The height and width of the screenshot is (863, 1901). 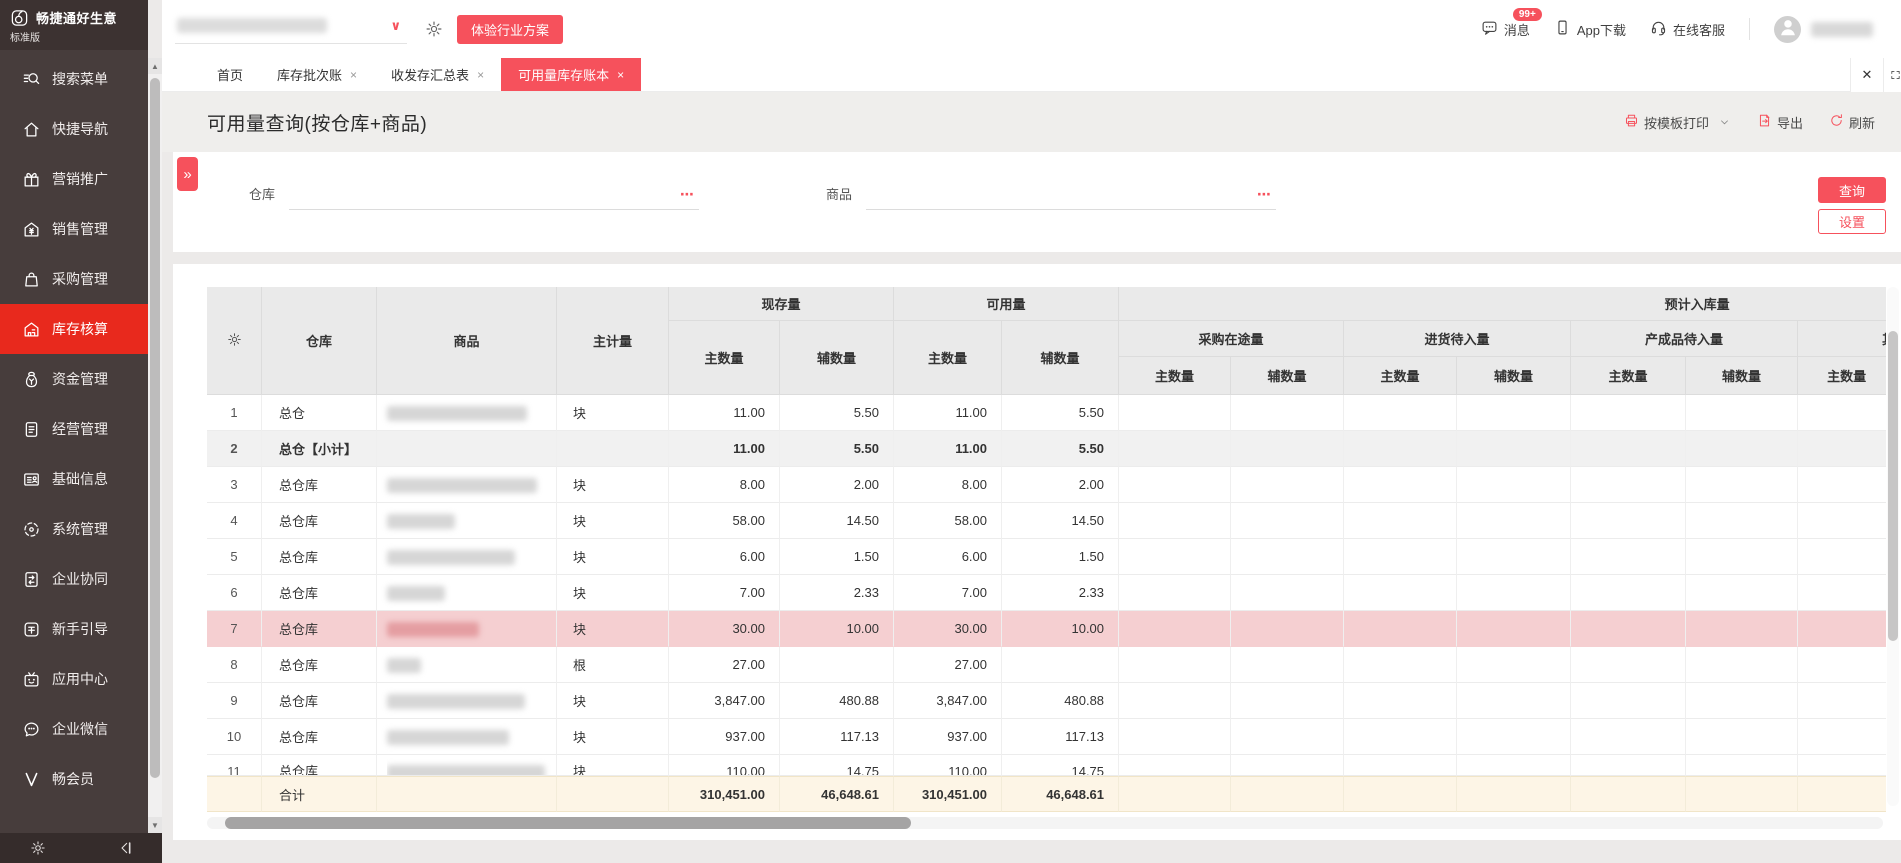 What do you see at coordinates (1511, 23) in the screenshot?
I see `messages-button: 消息 99+` at bounding box center [1511, 23].